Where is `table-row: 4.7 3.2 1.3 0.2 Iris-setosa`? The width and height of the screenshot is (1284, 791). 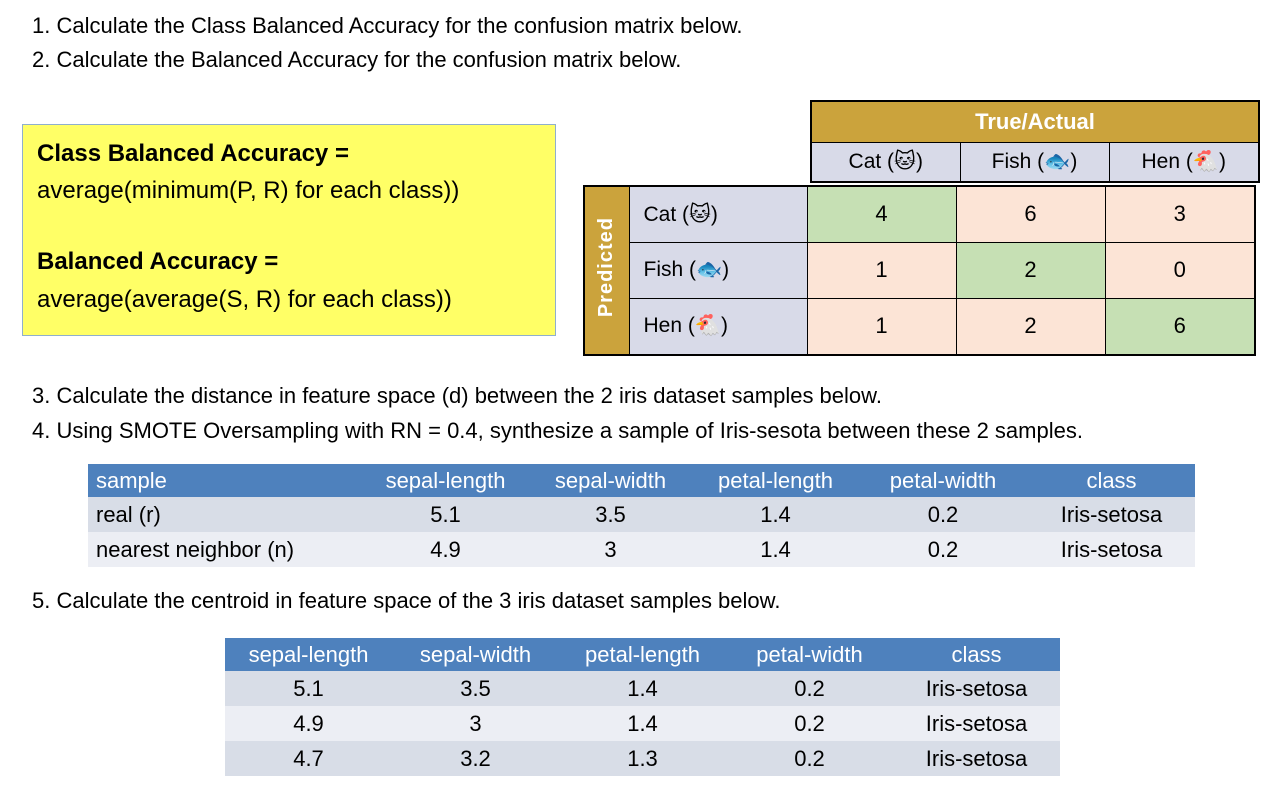
table-row: 4.7 3.2 1.3 0.2 Iris-setosa is located at coordinates (642, 758).